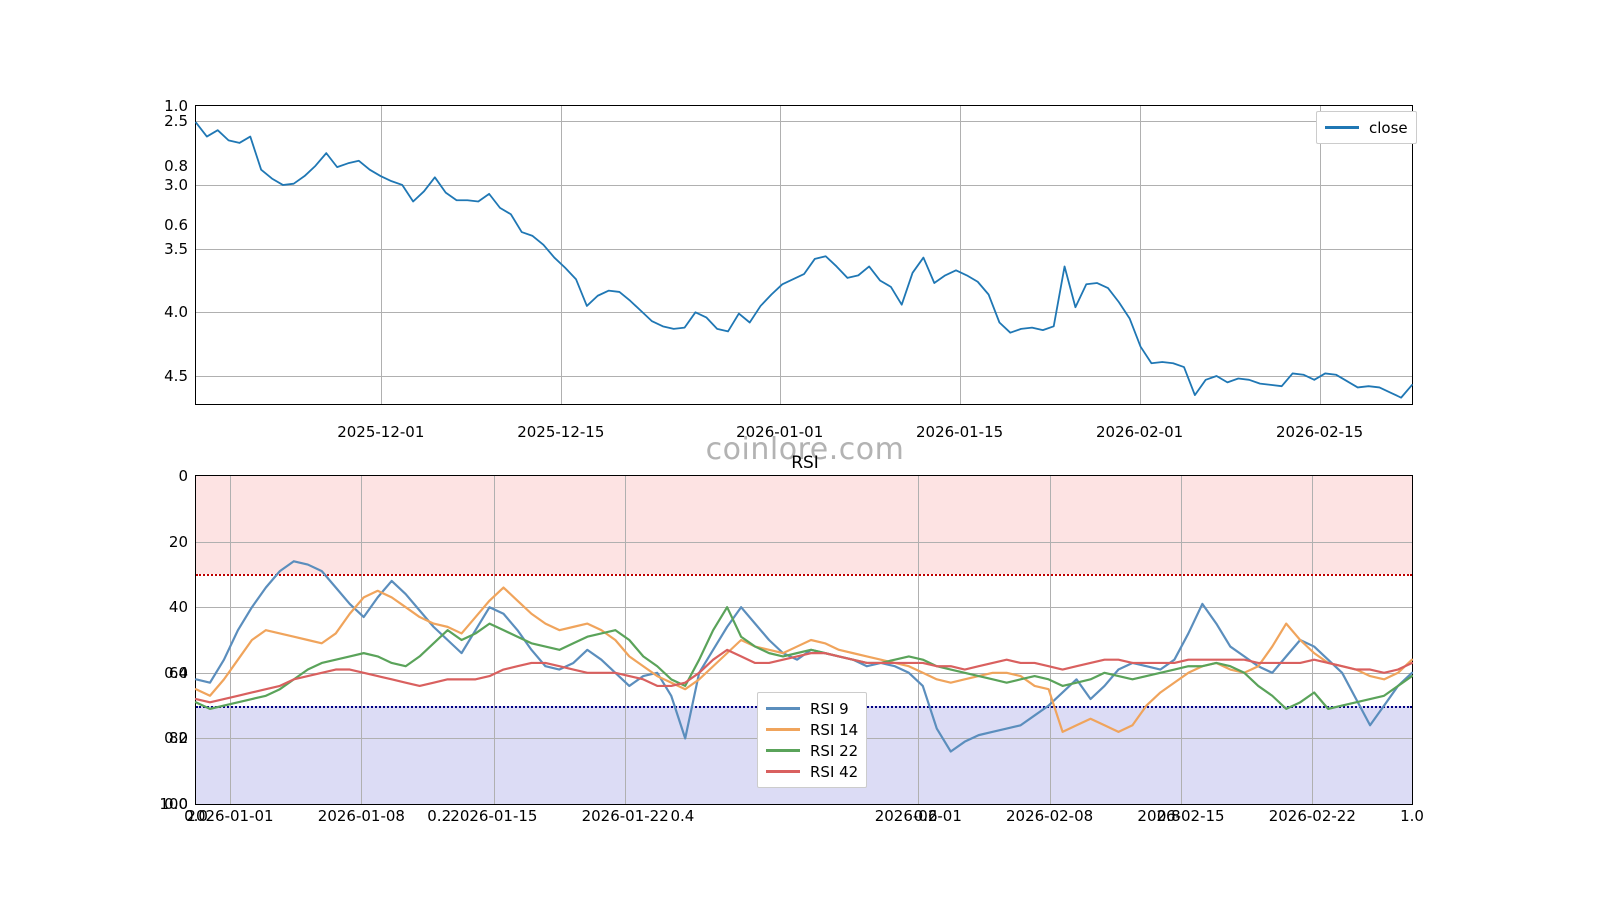 This screenshot has width=1600, height=900. Describe the element at coordinates (925, 816) in the screenshot. I see `rsi-x-tick-secondary-label: 0.6` at that location.